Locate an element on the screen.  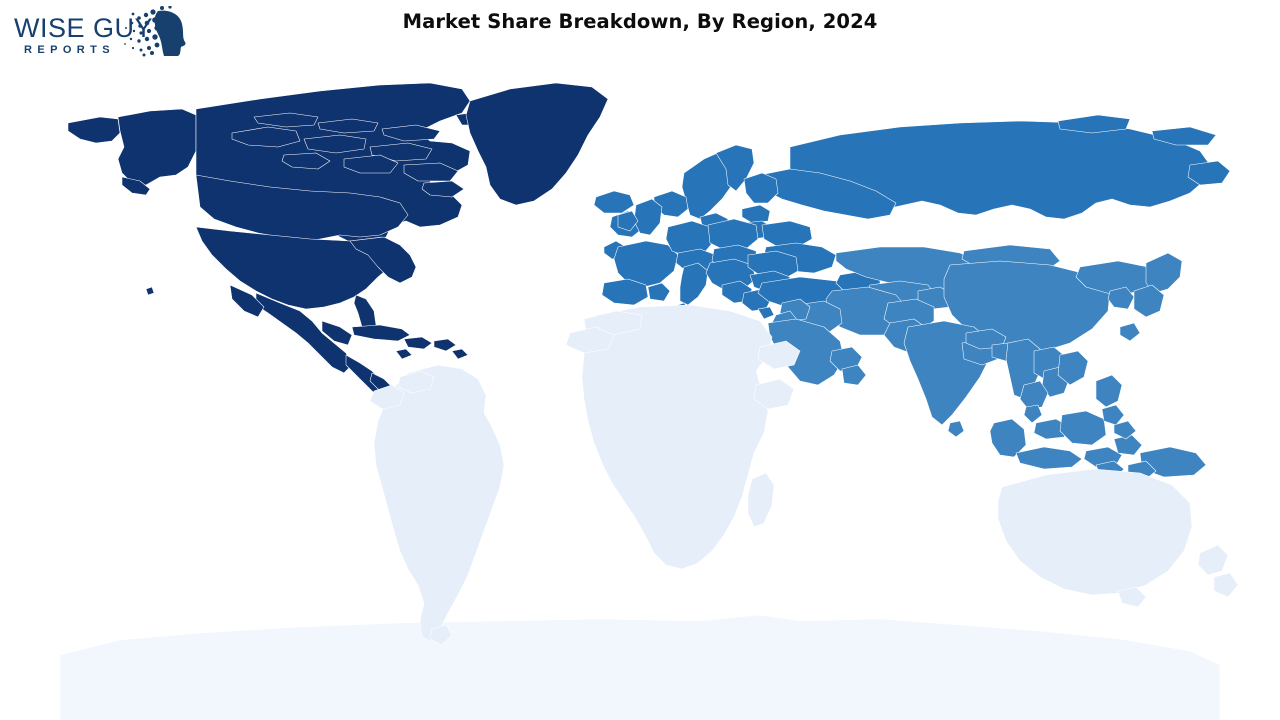
svg-text: WISE GUY is located at coordinates (83, 28).